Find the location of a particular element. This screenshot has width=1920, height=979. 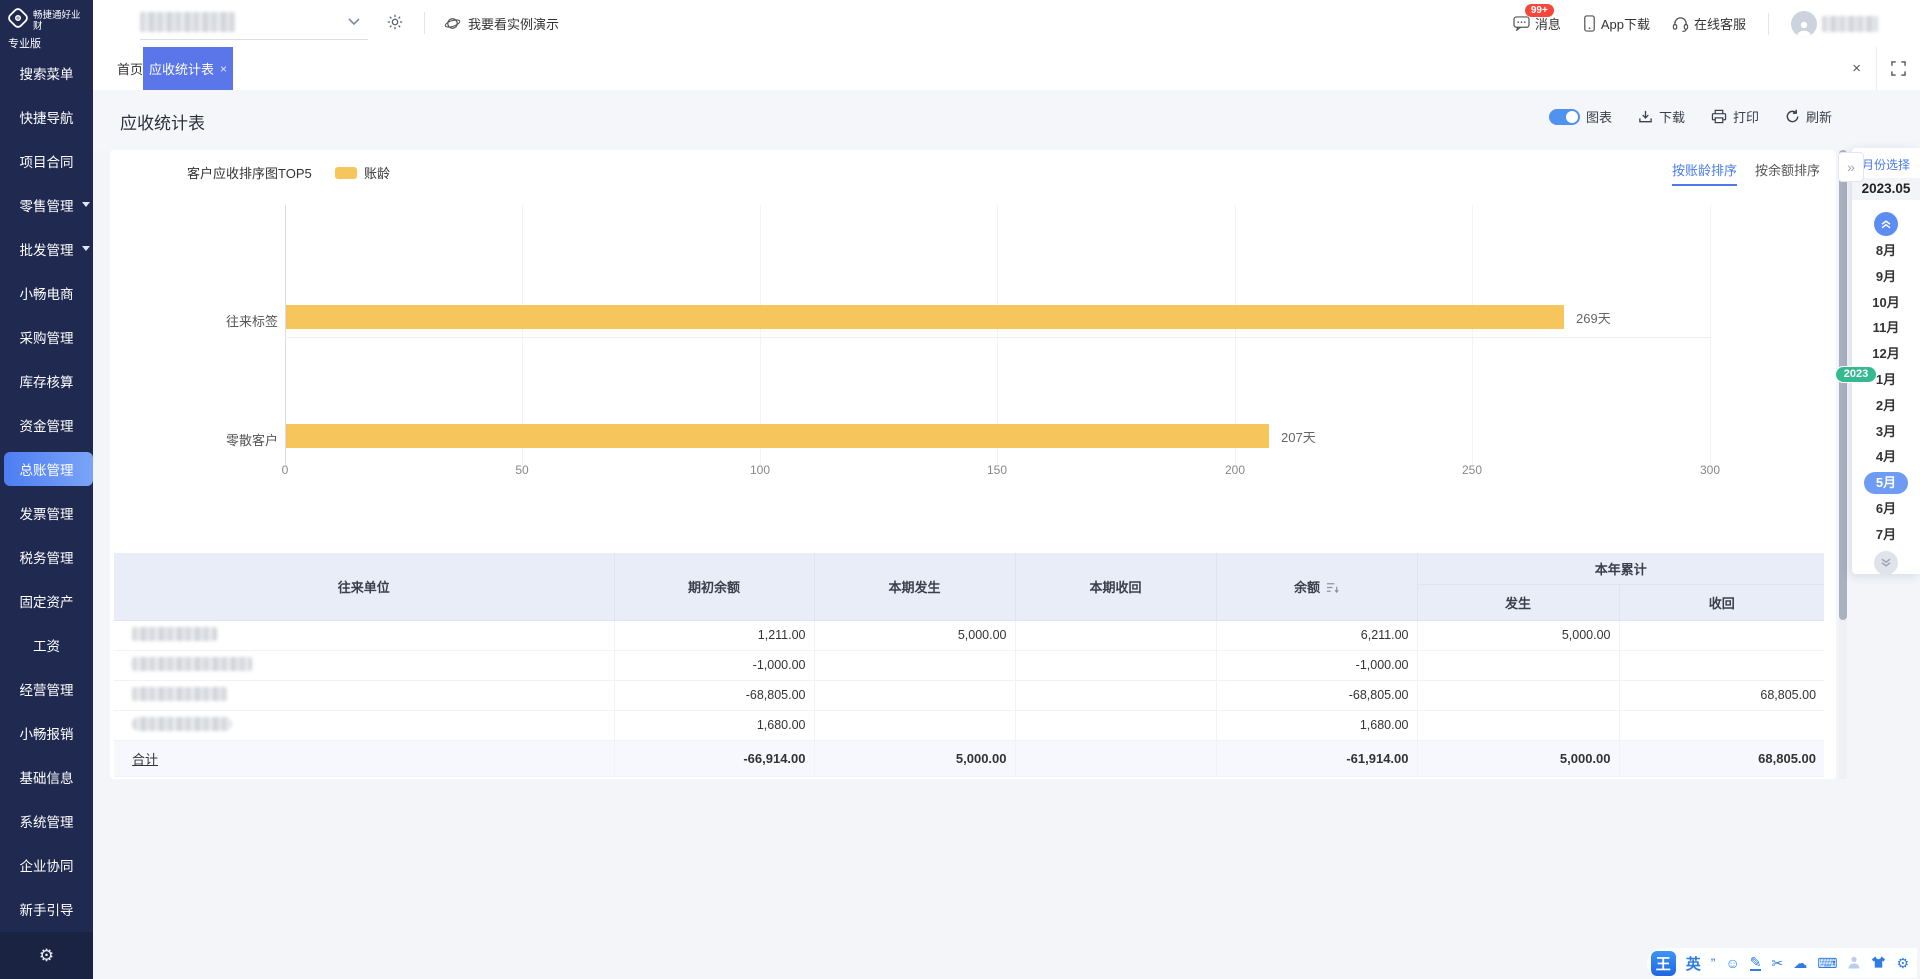

chart-toggle: 图表 is located at coordinates (1580, 116).